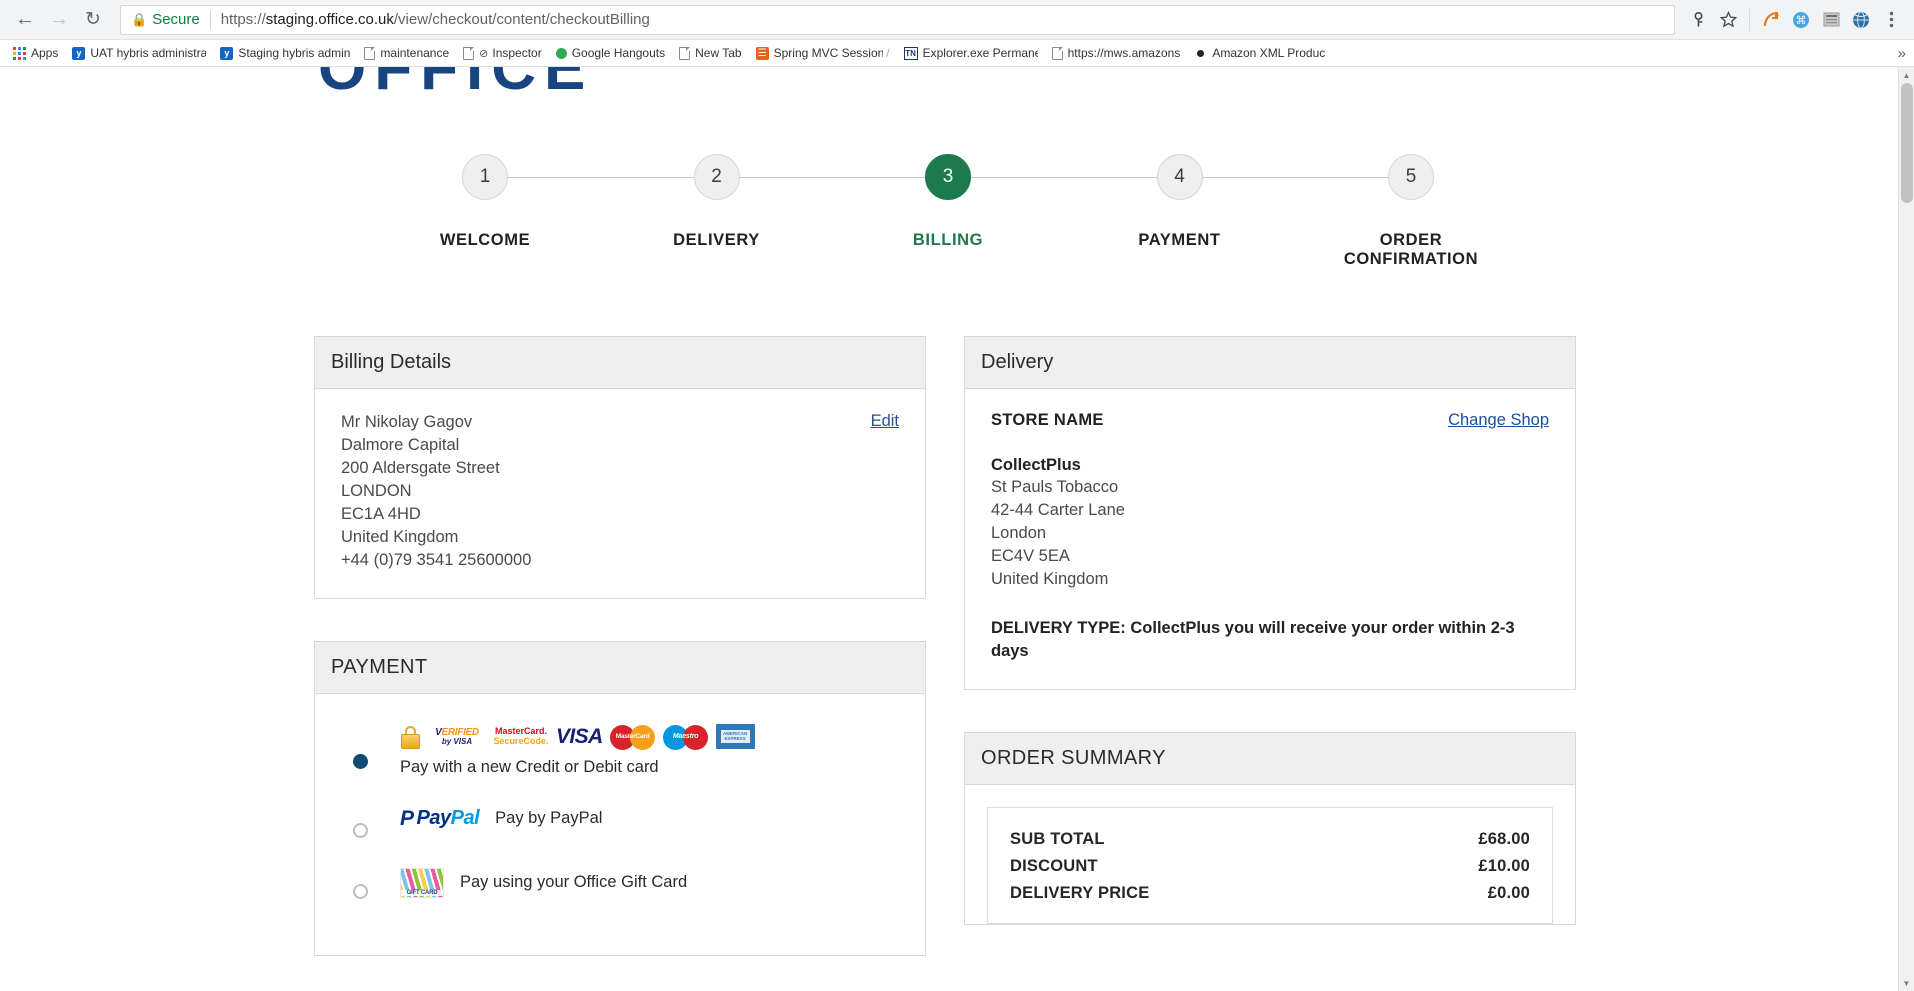  I want to click on scroll-up-arrow-icon: ▲, so click(1906, 75).